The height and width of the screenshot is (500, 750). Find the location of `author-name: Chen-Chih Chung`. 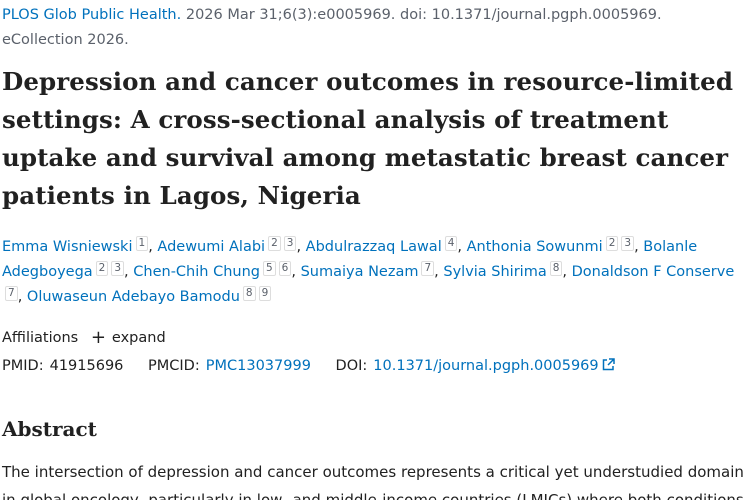

author-name: Chen-Chih Chung is located at coordinates (196, 272).